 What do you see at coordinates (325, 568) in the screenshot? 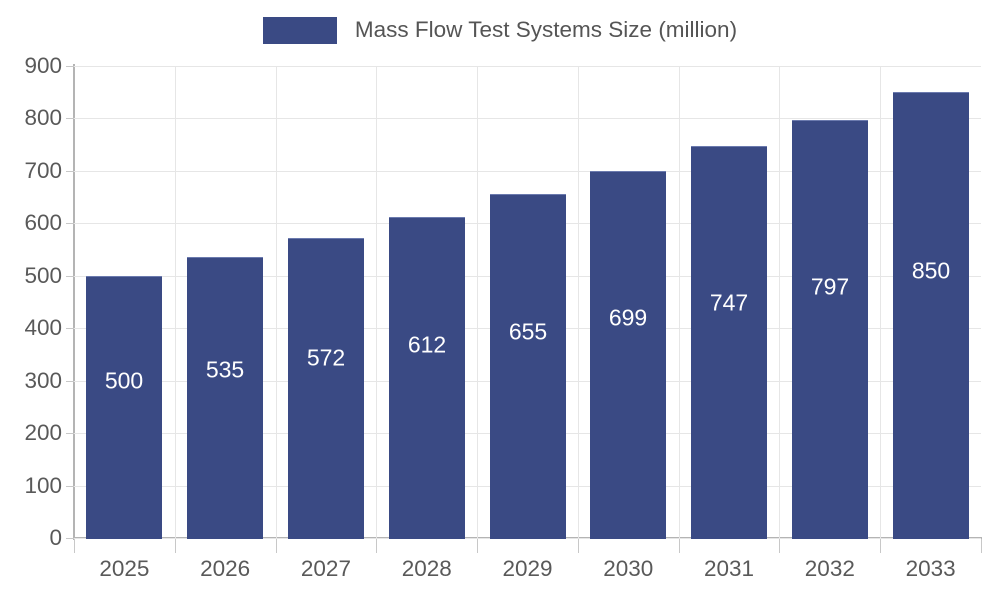
I see `x-axis-tick-label: 2027` at bounding box center [325, 568].